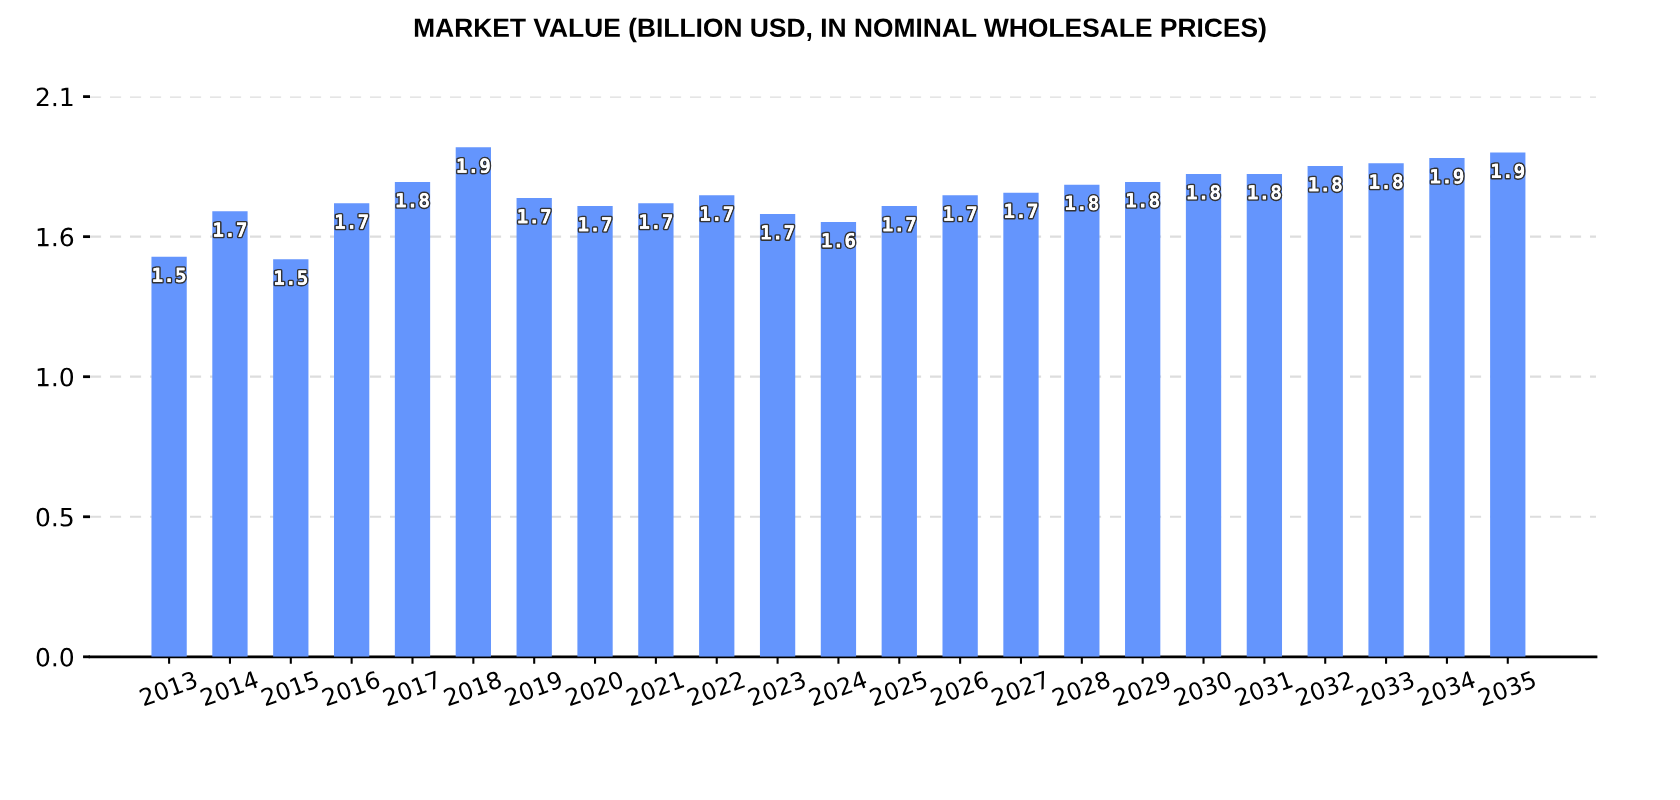  Describe the element at coordinates (838, 688) in the screenshot. I see `x-tick-label: 2024` at that location.